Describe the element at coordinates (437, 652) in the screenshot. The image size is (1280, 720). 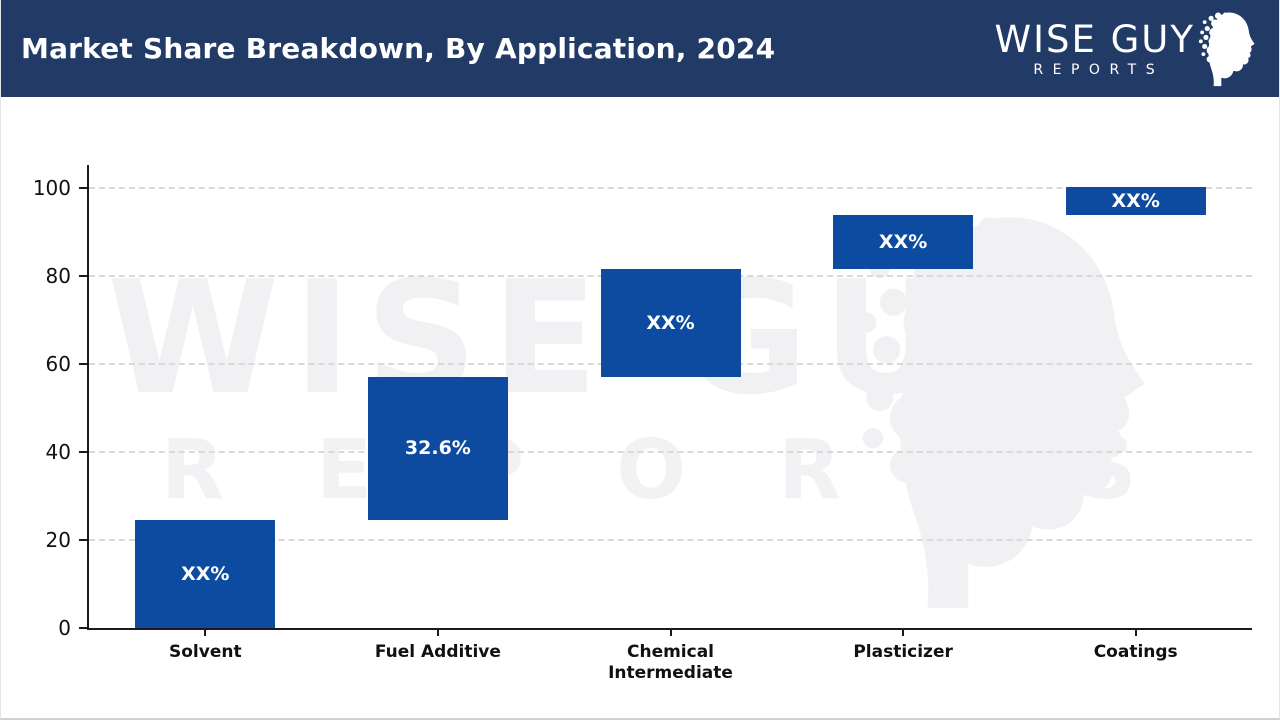
I see `x-axis-label: Fuel Additive` at that location.